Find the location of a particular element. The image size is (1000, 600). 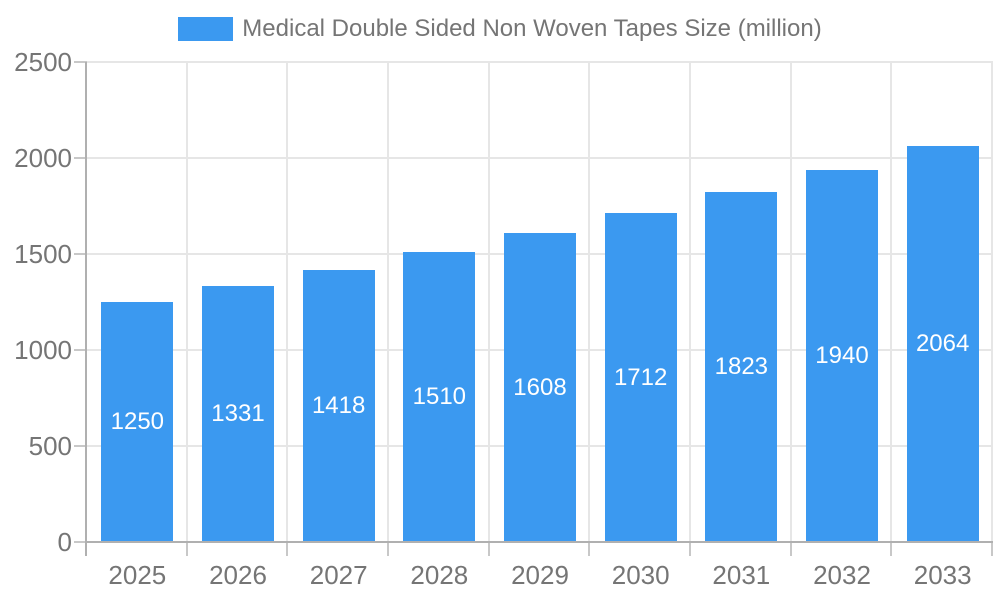

bar-value-label: 1608 is located at coordinates (540, 387).